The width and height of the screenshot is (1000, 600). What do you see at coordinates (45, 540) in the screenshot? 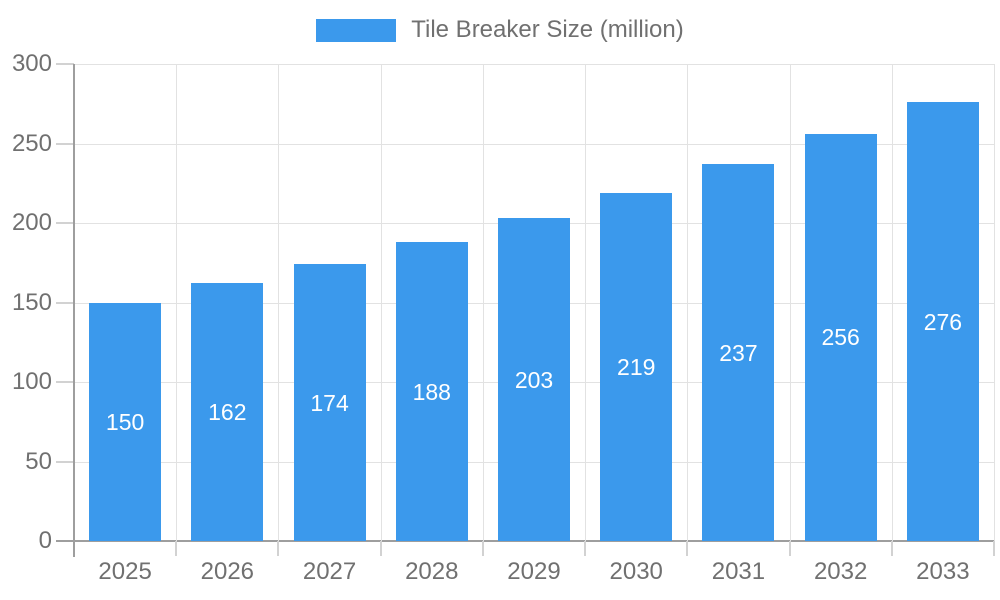
I see `y-axis-tick-label: 0` at bounding box center [45, 540].